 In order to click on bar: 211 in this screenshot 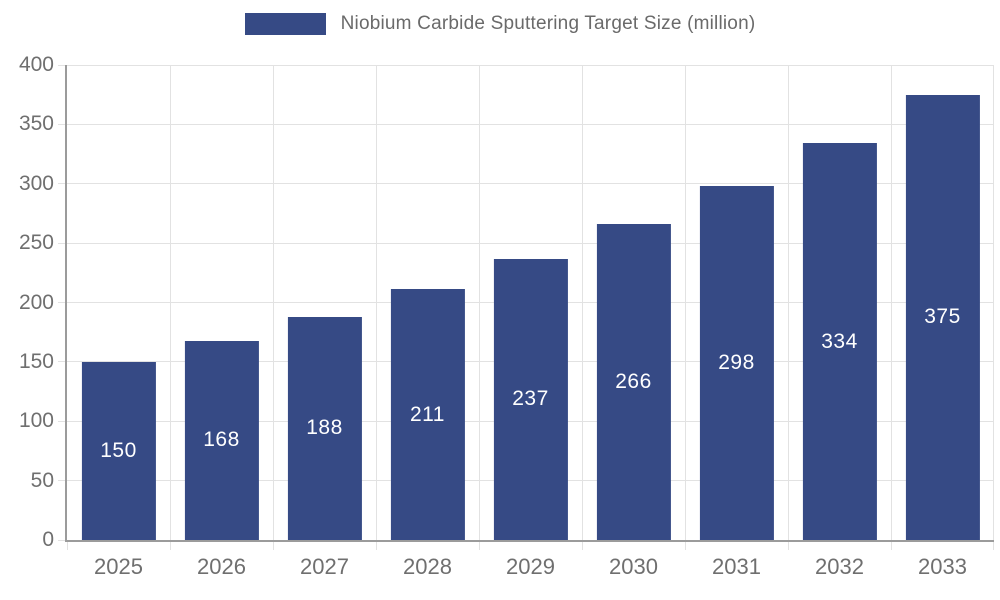, I will do `click(427, 414)`.